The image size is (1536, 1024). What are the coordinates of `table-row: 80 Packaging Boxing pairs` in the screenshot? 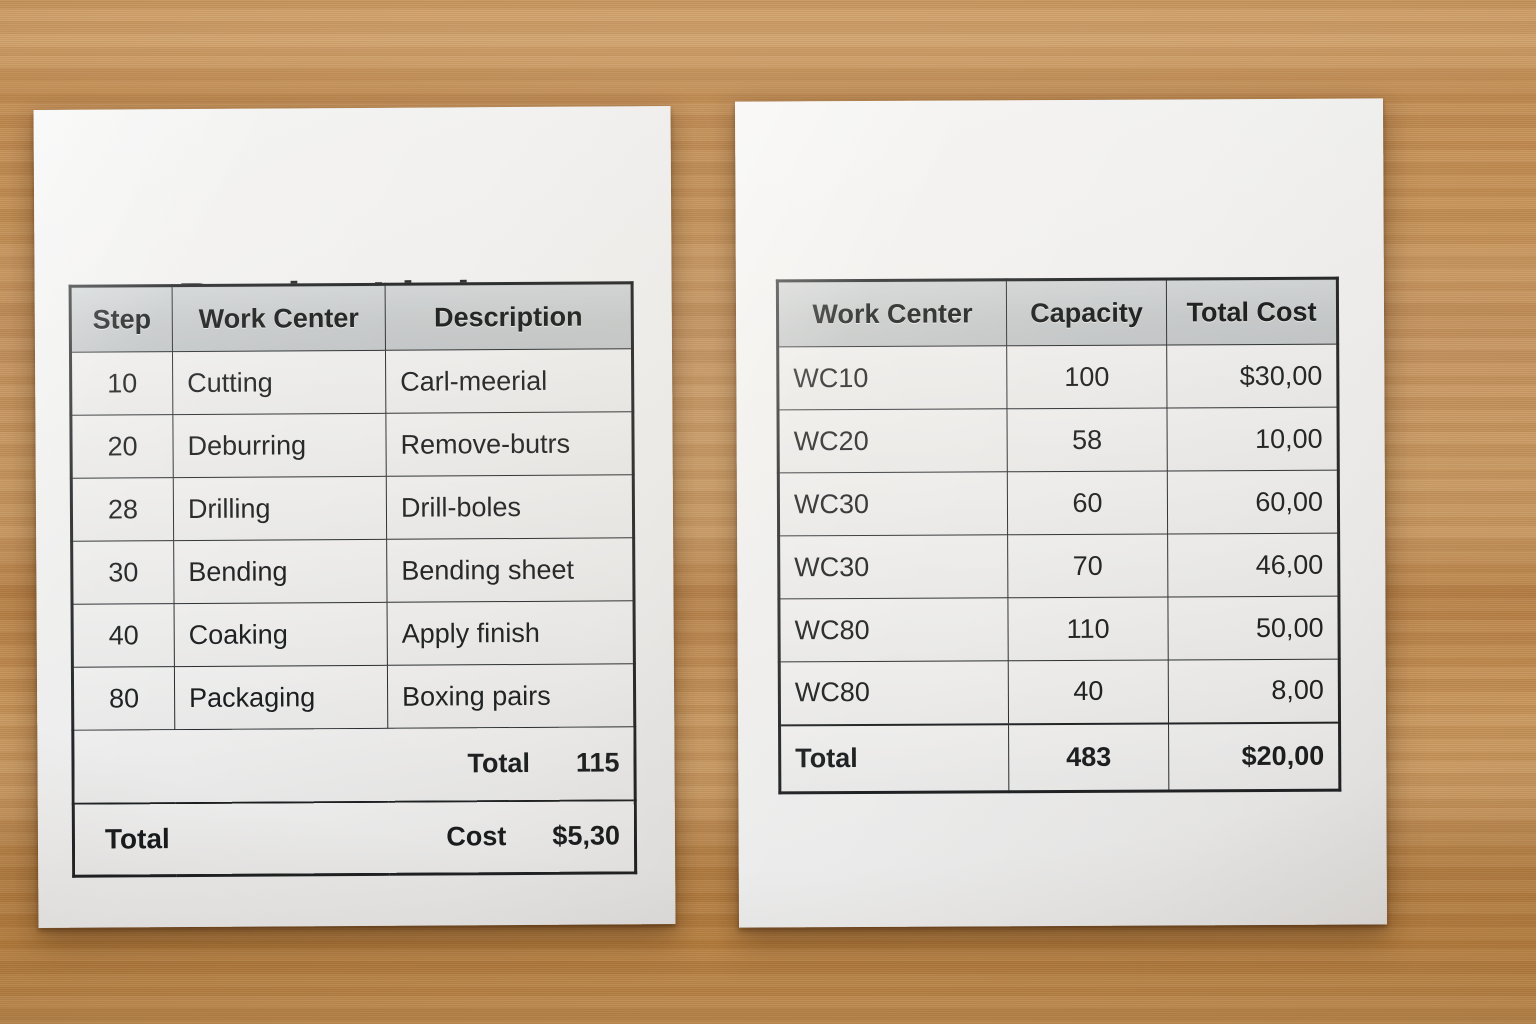 It's located at (353, 697).